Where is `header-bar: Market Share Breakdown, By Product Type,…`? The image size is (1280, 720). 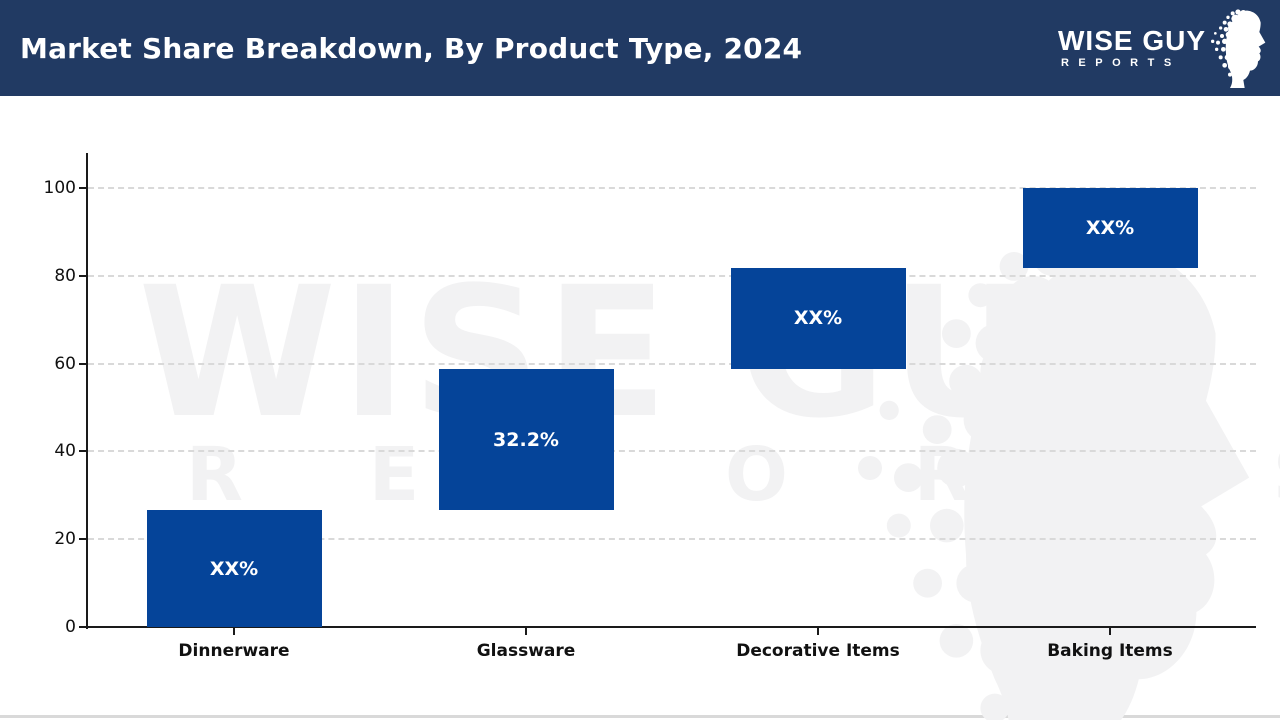
header-bar: Market Share Breakdown, By Product Type,… is located at coordinates (640, 48).